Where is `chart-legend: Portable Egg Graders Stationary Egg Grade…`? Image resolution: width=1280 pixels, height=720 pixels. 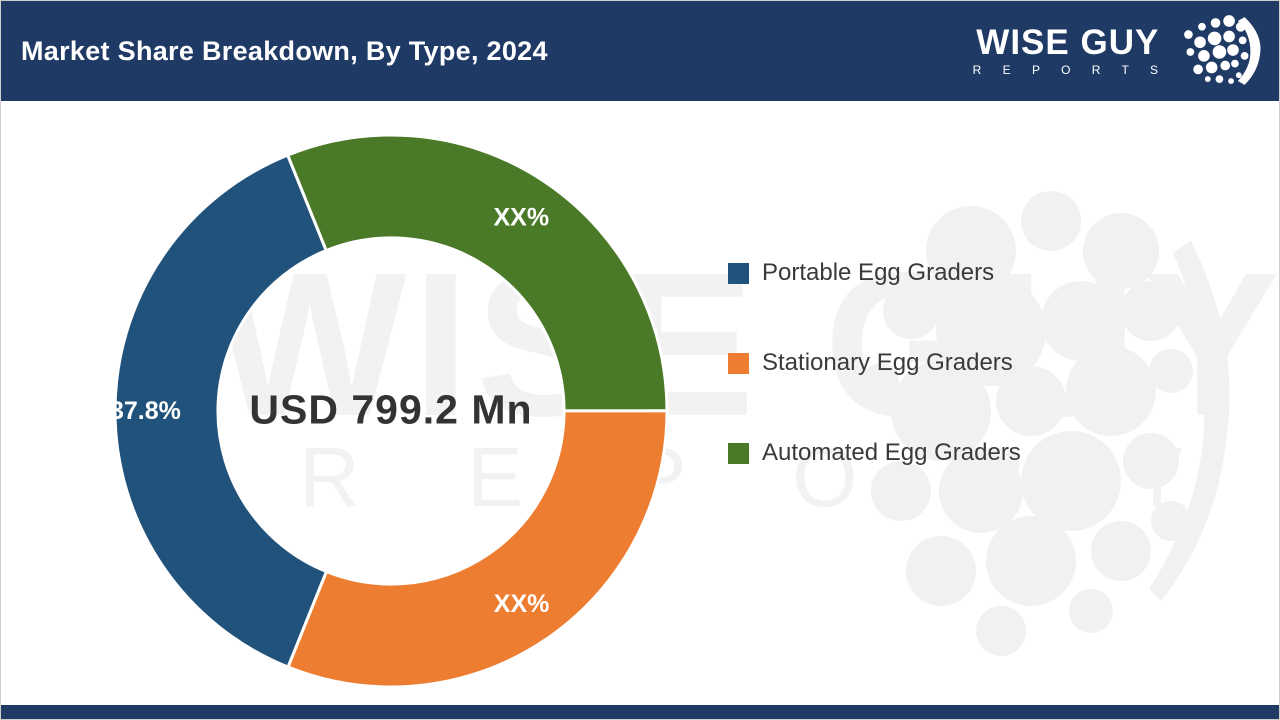
chart-legend: Portable Egg Graders Stationary Egg Grade… is located at coordinates (874, 394).